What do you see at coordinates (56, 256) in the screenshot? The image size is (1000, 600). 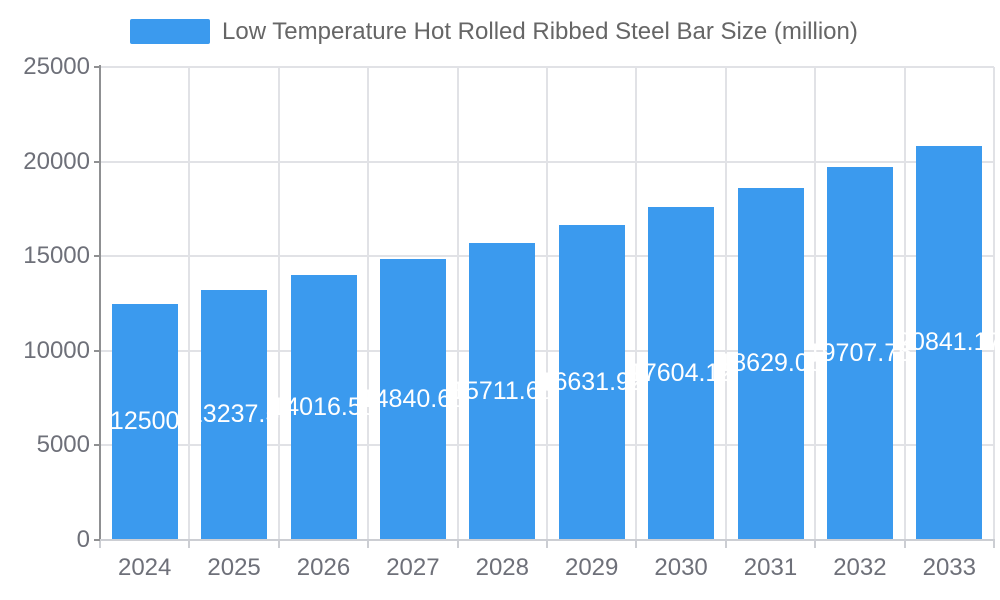 I see `y-tick-label: 15000` at bounding box center [56, 256].